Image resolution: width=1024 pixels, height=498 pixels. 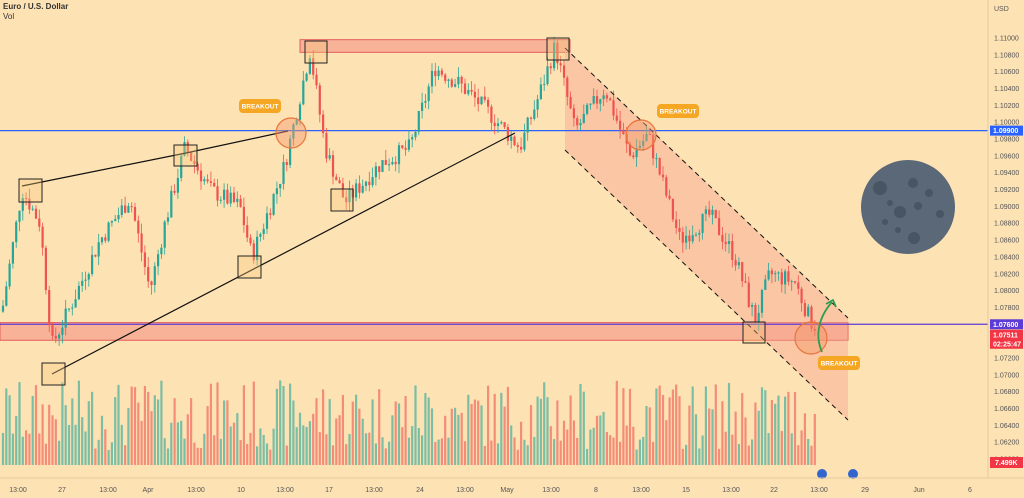 I want to click on price-label-box, so click(x=1006, y=324).